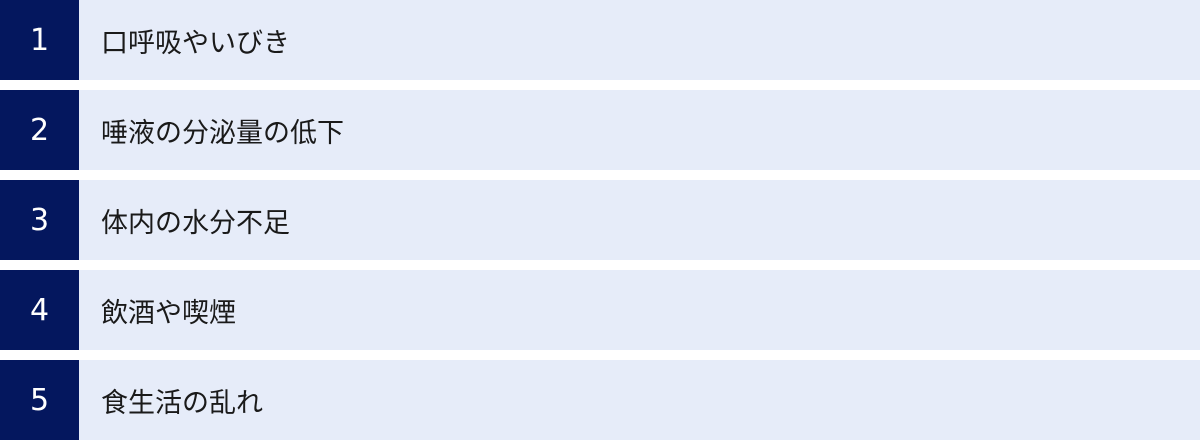 This screenshot has height=441, width=1200. Describe the element at coordinates (39, 220) in the screenshot. I see `item-number: 3` at that location.